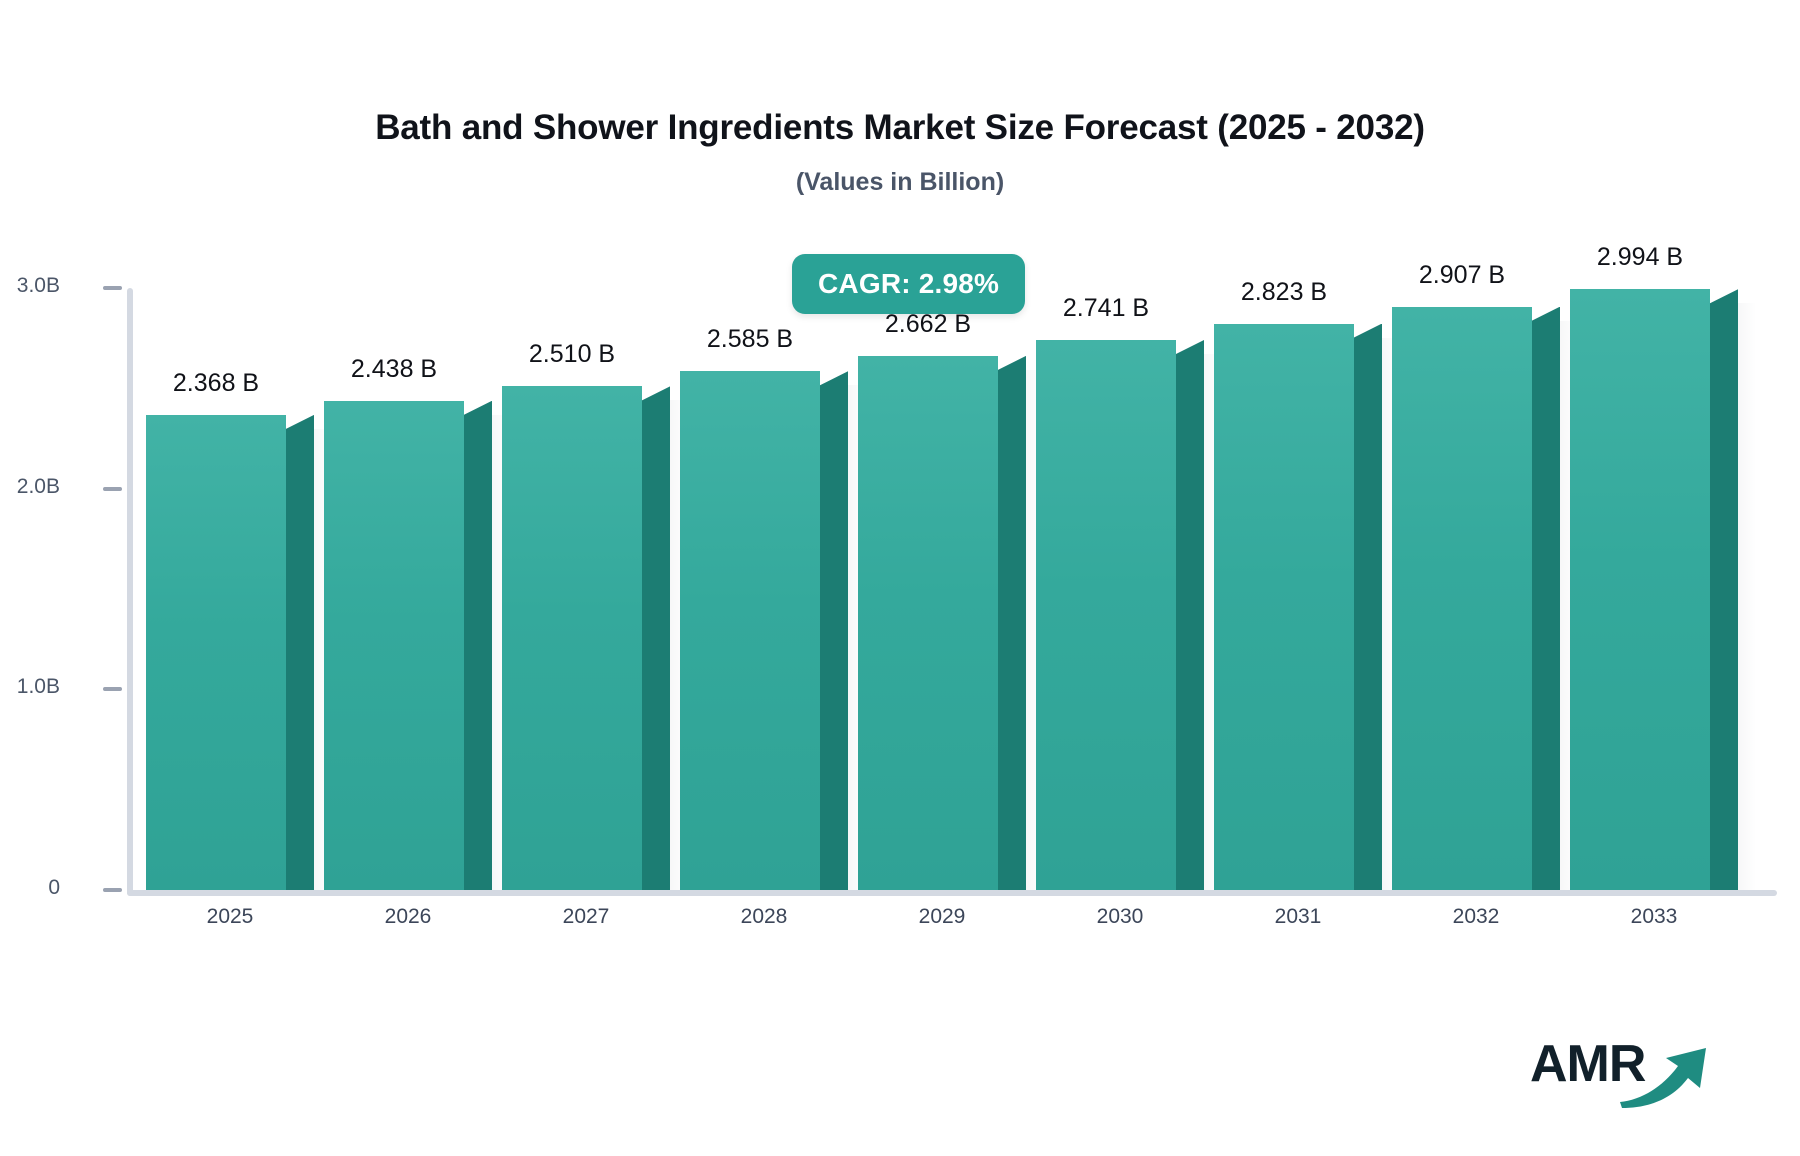 This screenshot has width=1800, height=1156. Describe the element at coordinates (38, 687) in the screenshot. I see `y-axis-tick-label: 1.0B` at that location.